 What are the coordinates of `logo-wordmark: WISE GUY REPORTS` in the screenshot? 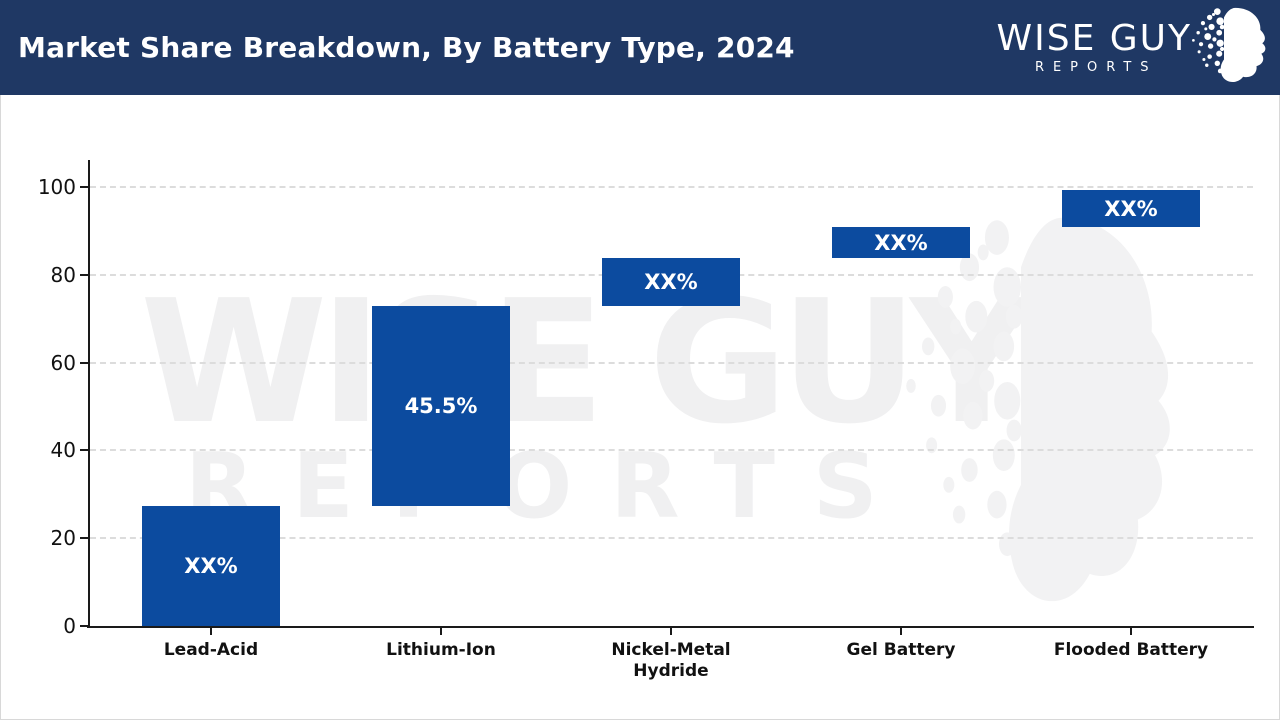 It's located at (1094, 46).